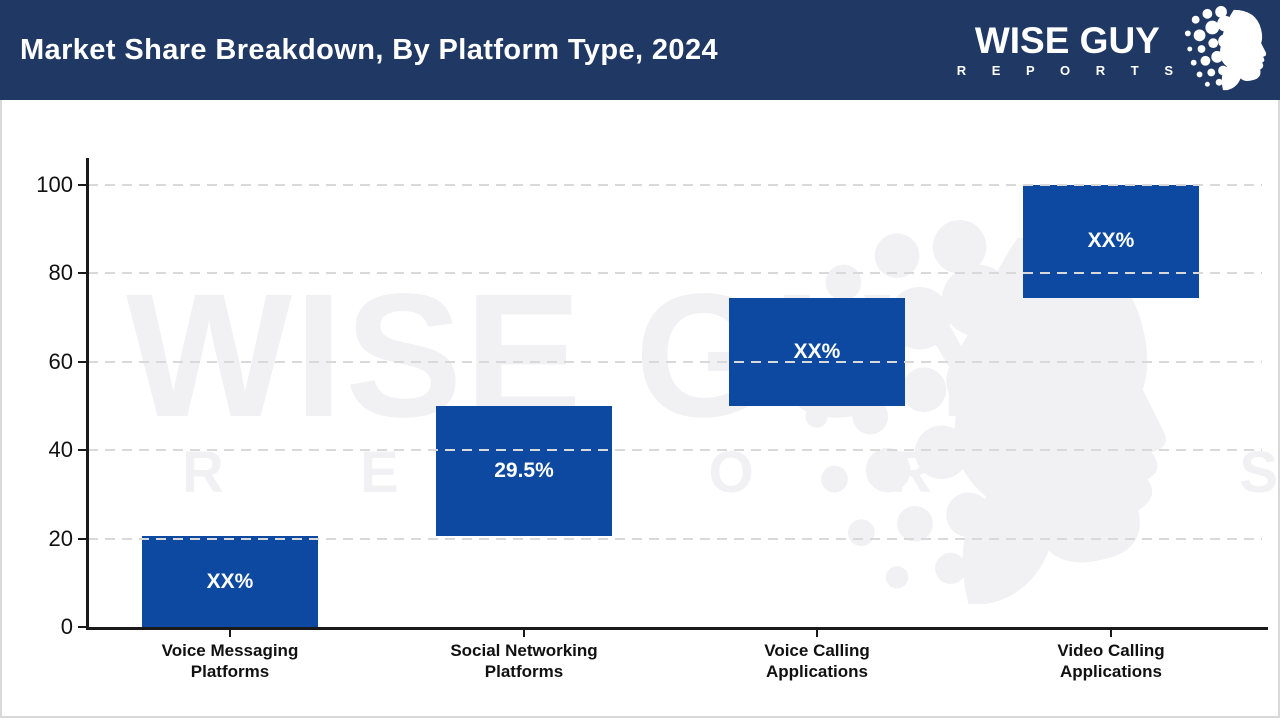 The height and width of the screenshot is (720, 1280). I want to click on wise-guy-reports-logo: WISE GUY R E P O R T S, so click(1110, 50).